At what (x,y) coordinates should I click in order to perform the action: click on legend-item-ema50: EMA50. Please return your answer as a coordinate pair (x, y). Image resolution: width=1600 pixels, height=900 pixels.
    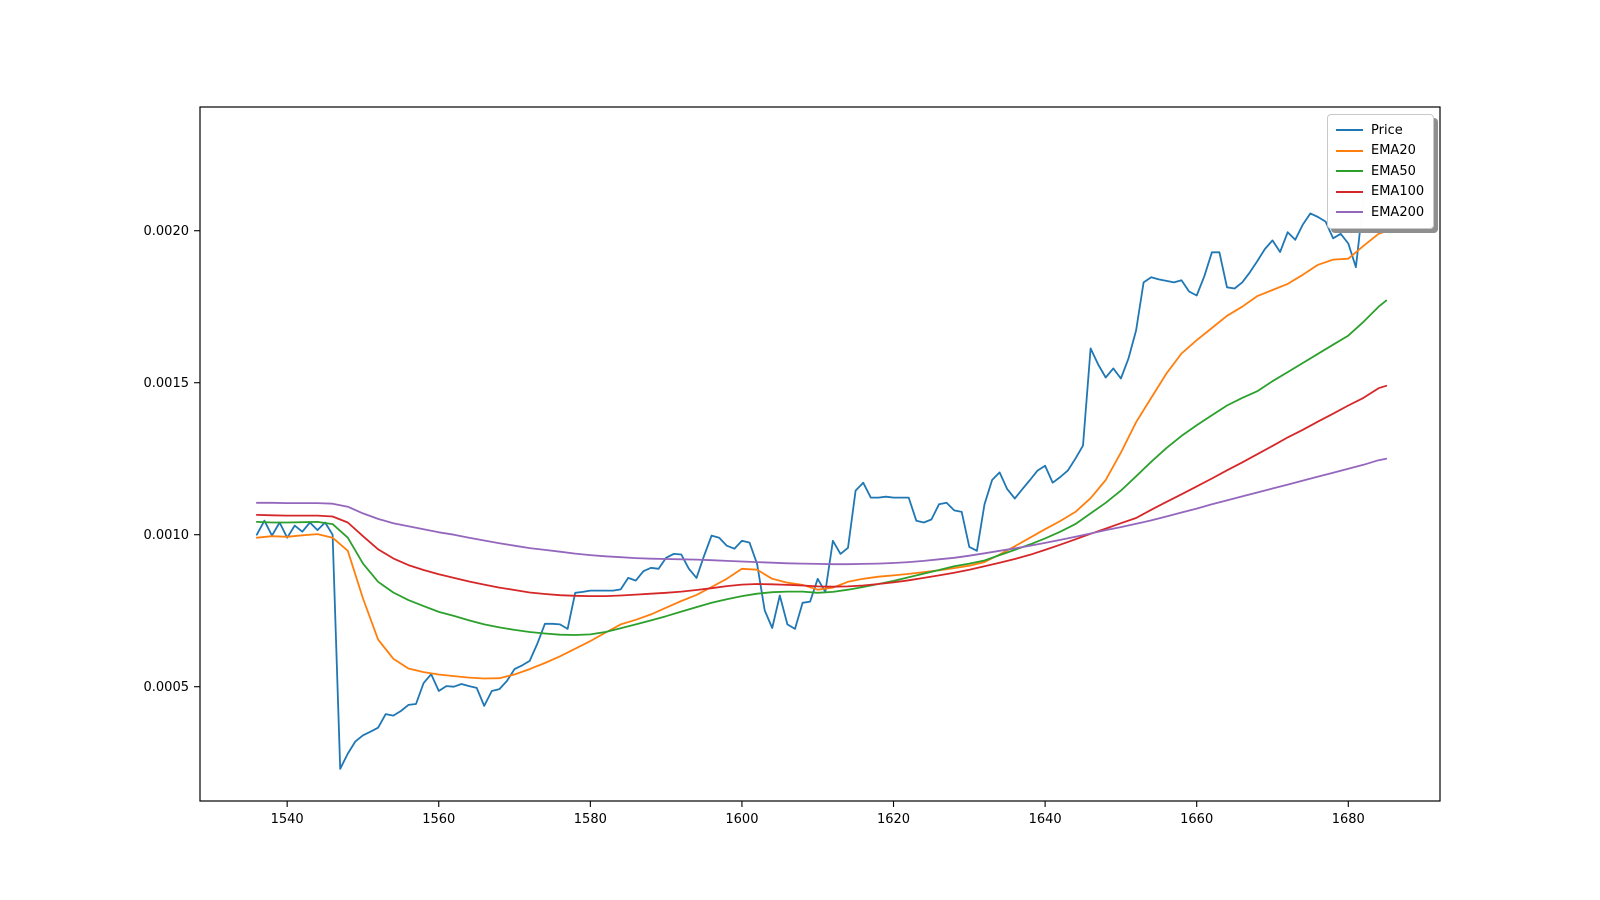
    Looking at the image, I should click on (1380, 171).